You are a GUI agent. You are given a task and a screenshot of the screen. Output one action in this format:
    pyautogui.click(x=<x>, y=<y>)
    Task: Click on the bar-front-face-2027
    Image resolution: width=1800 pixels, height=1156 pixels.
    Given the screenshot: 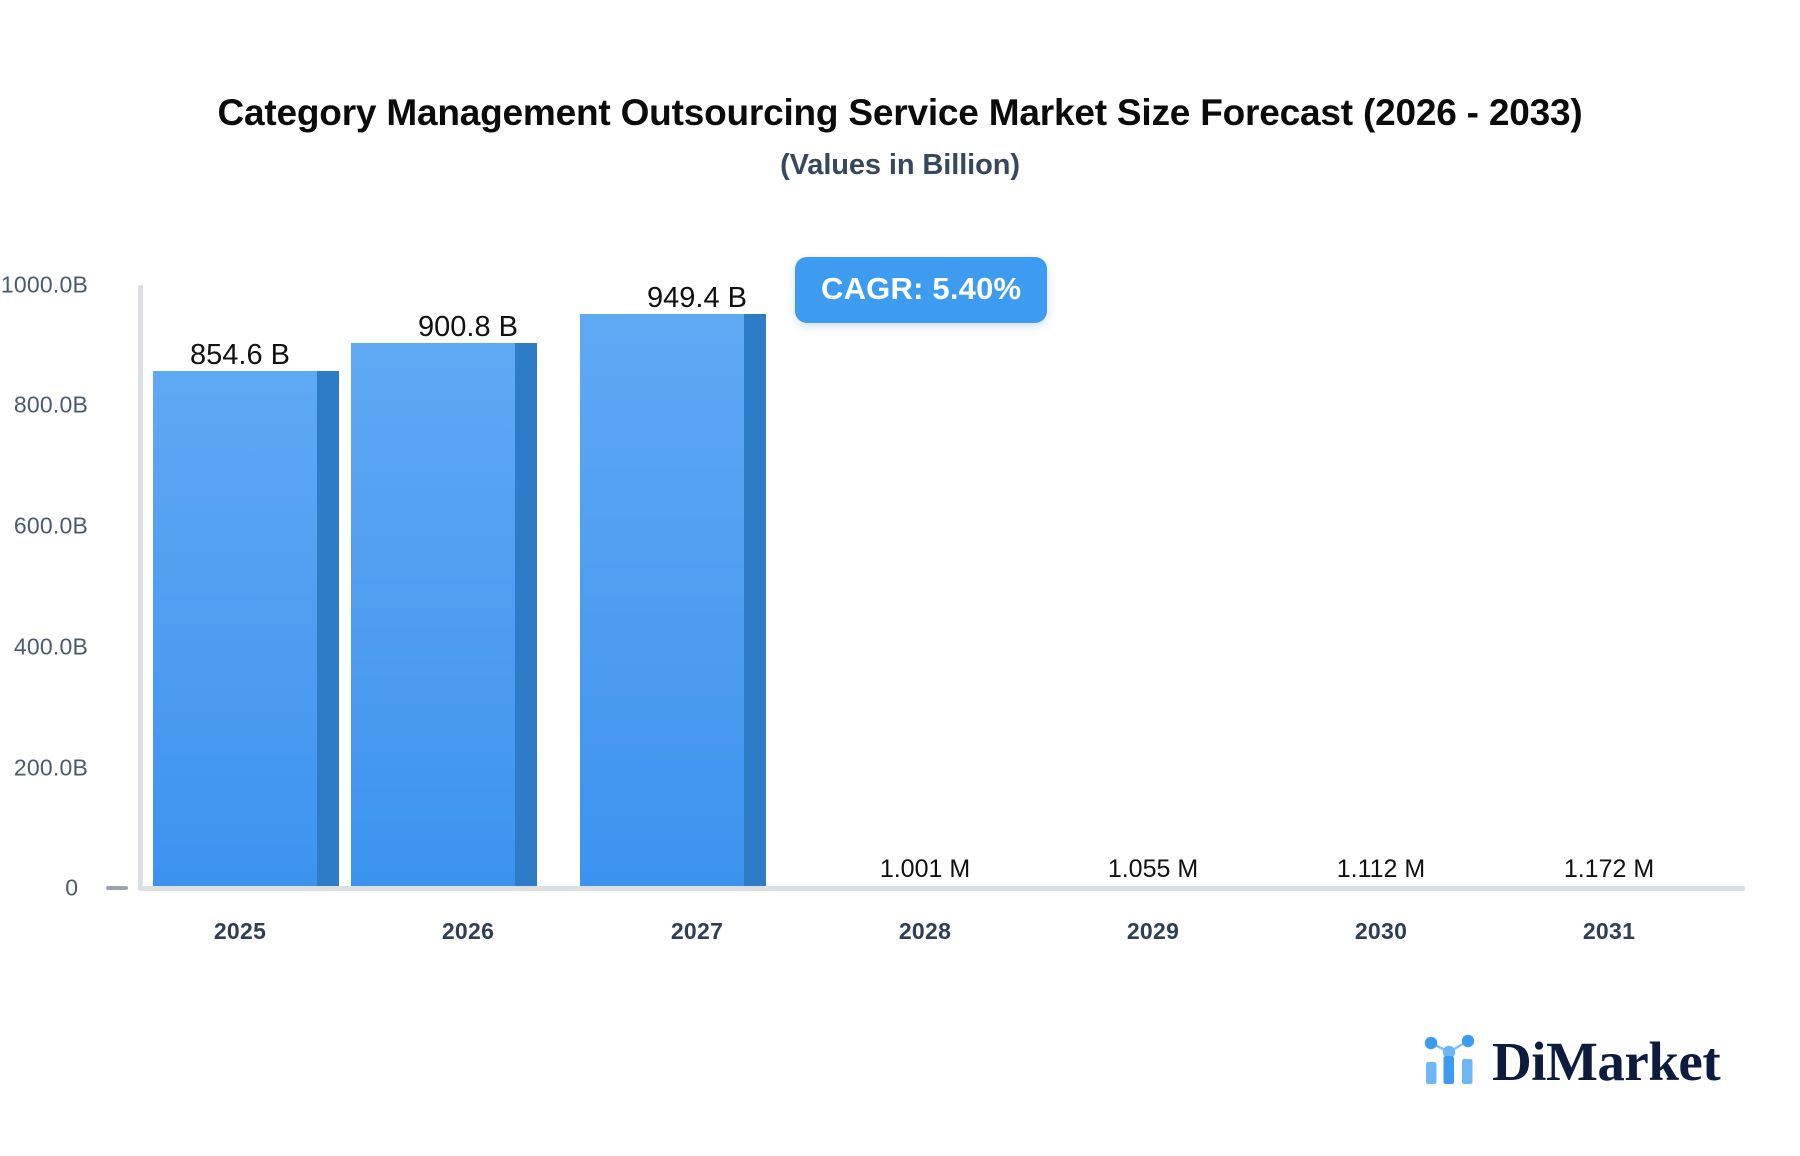 What is the action you would take?
    pyautogui.click(x=662, y=600)
    